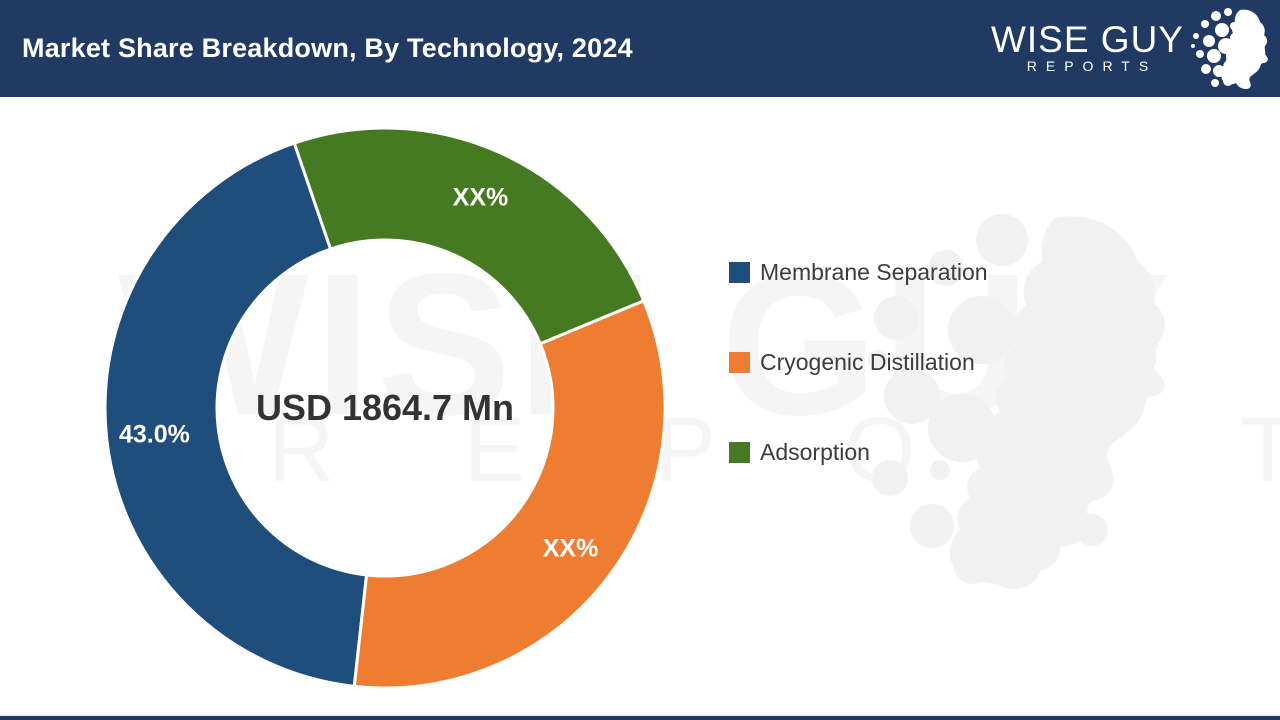 Image resolution: width=1280 pixels, height=720 pixels. Describe the element at coordinates (571, 548) in the screenshot. I see `segment-label-cryogenic-distillation: XX%` at that location.